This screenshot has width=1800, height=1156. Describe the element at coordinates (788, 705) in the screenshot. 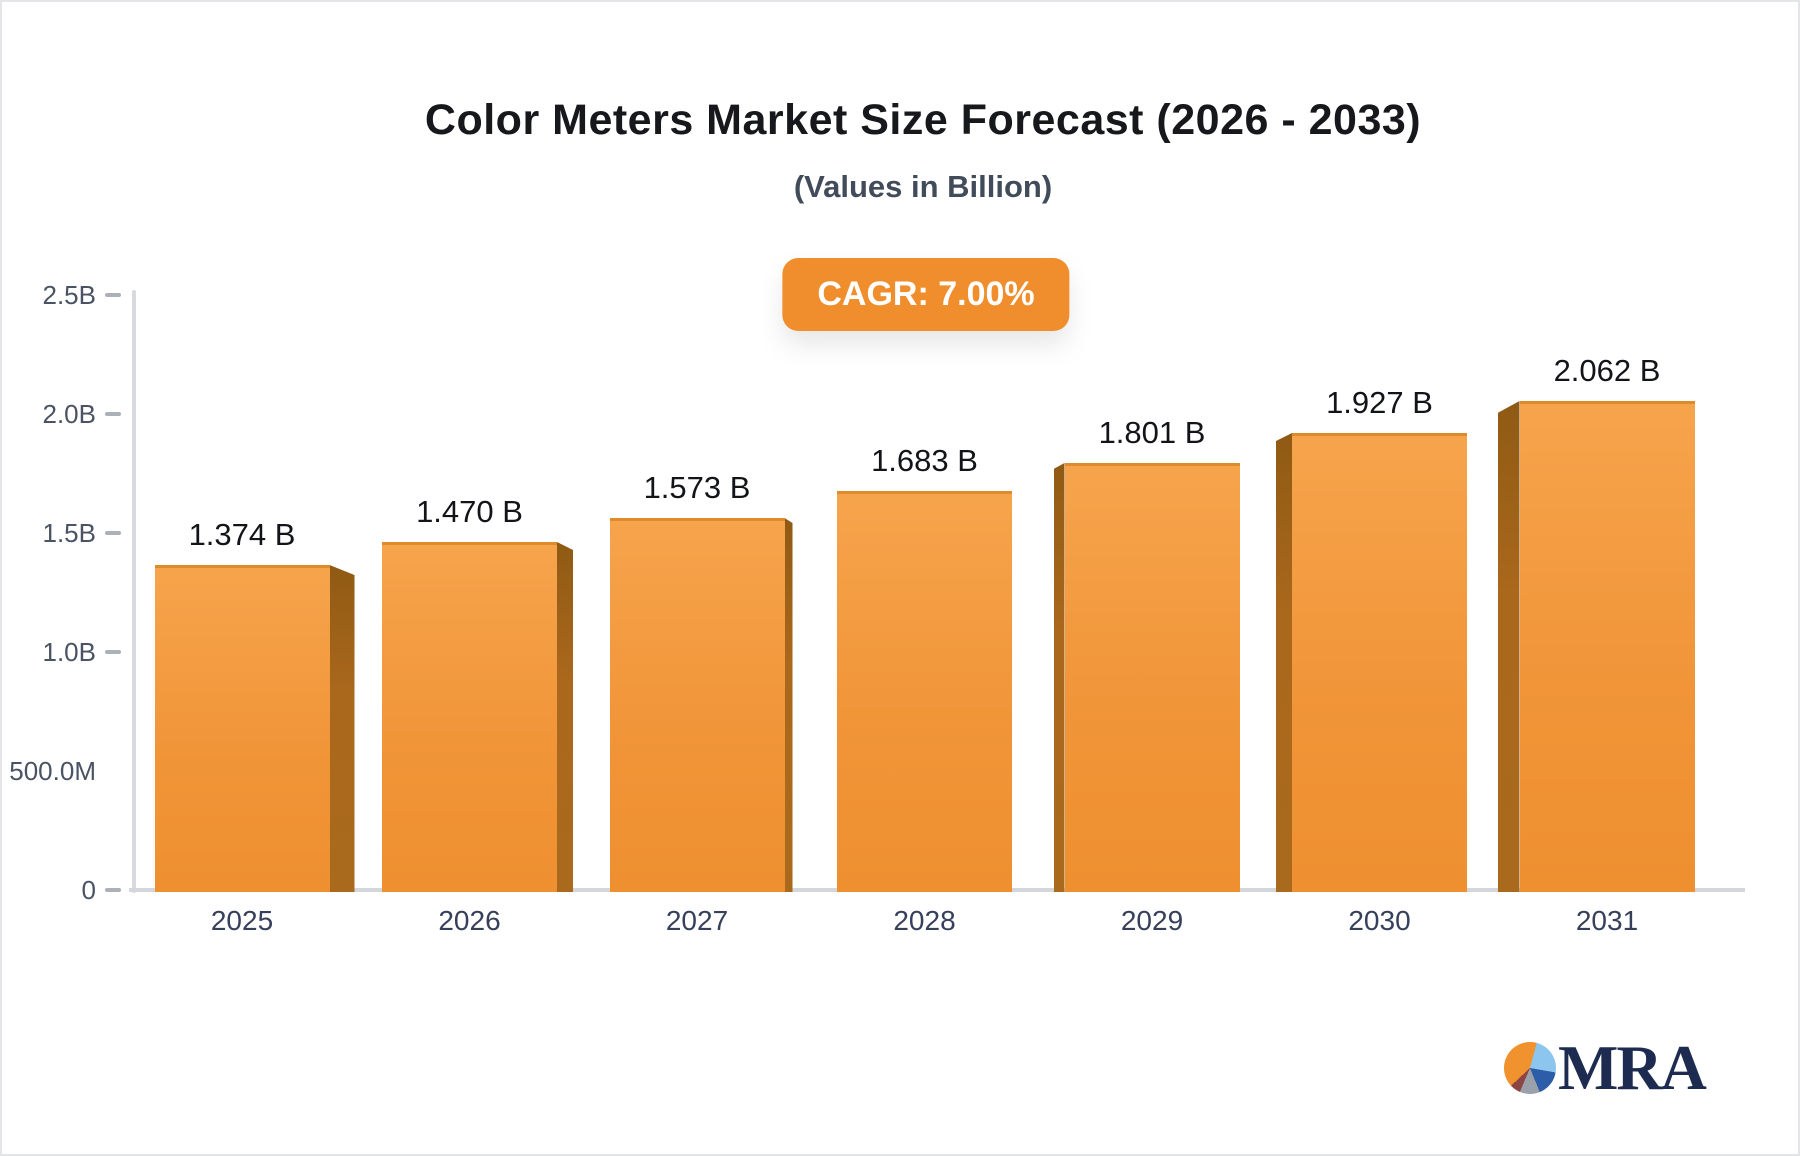

I see `bar-side-face-2027` at that location.